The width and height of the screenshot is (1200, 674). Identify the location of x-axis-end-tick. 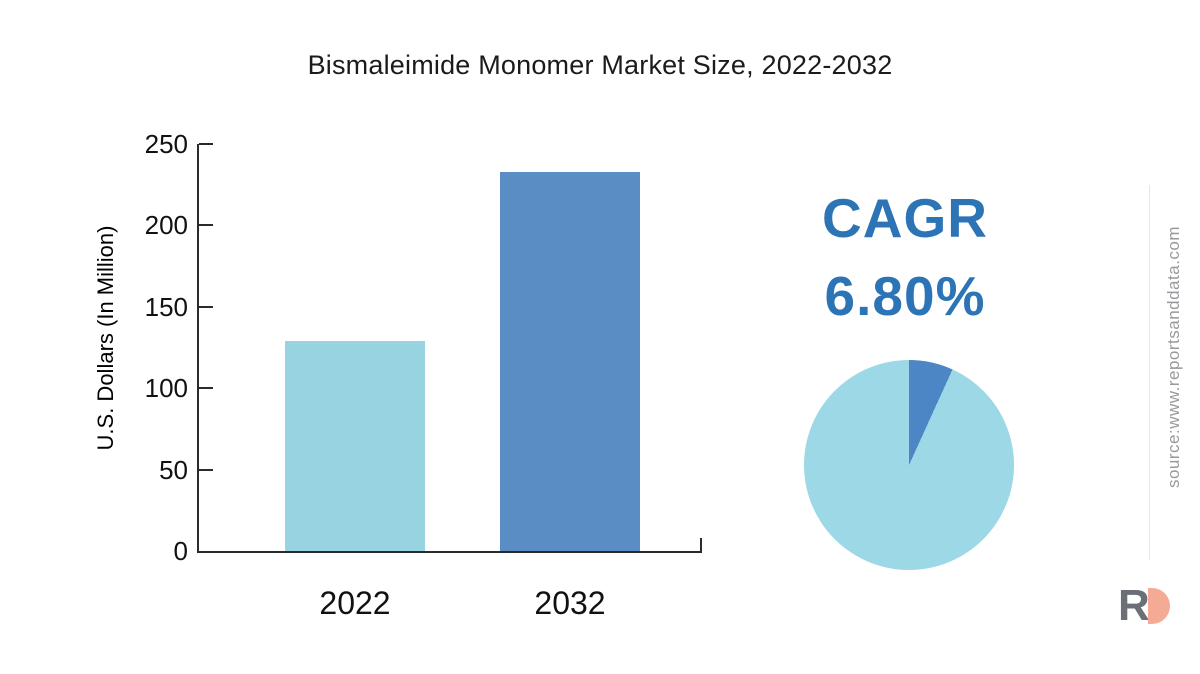
(701, 544).